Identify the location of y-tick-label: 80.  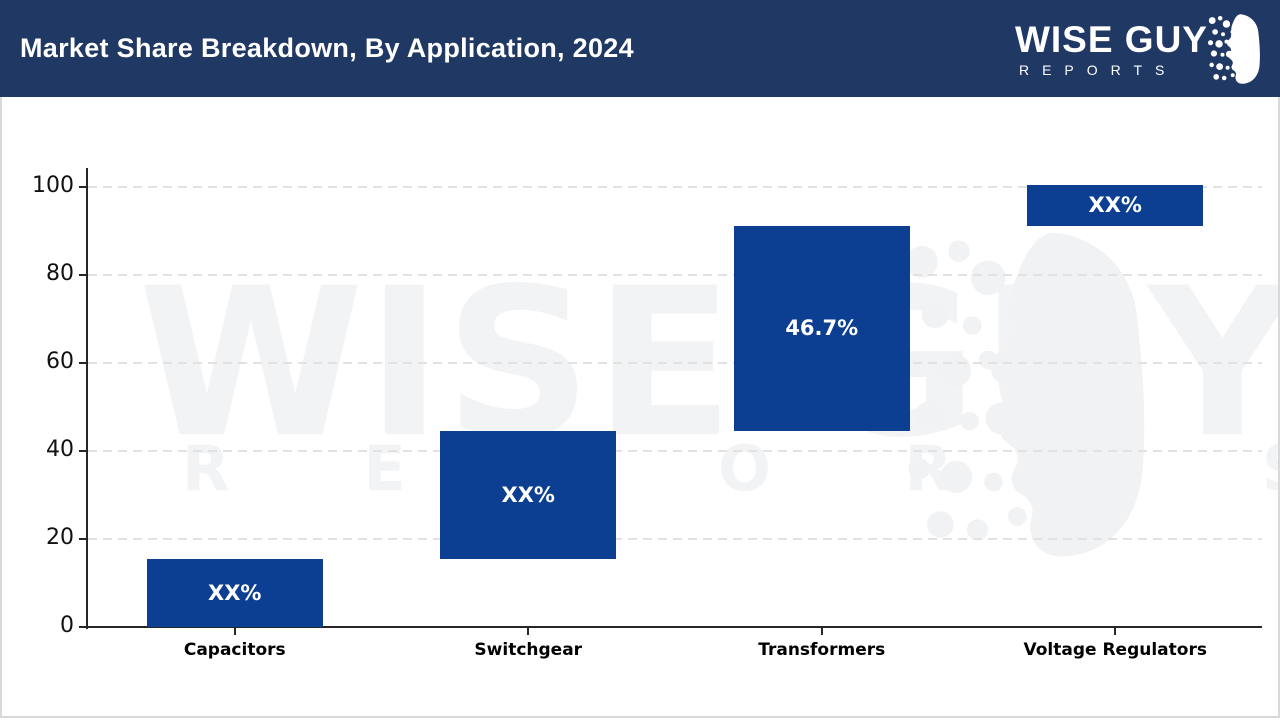
(60, 273).